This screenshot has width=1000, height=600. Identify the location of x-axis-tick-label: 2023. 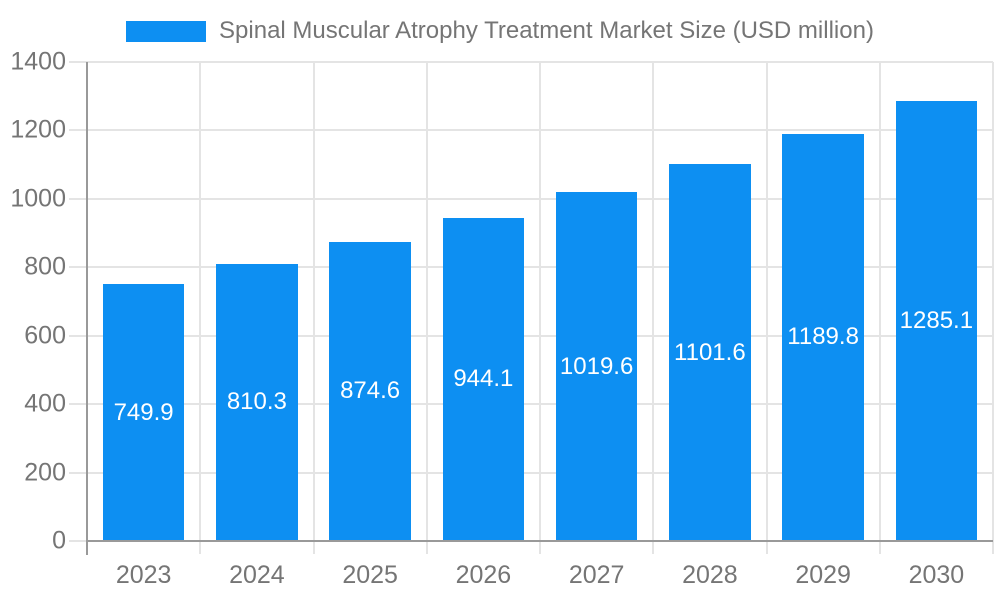
(143, 575).